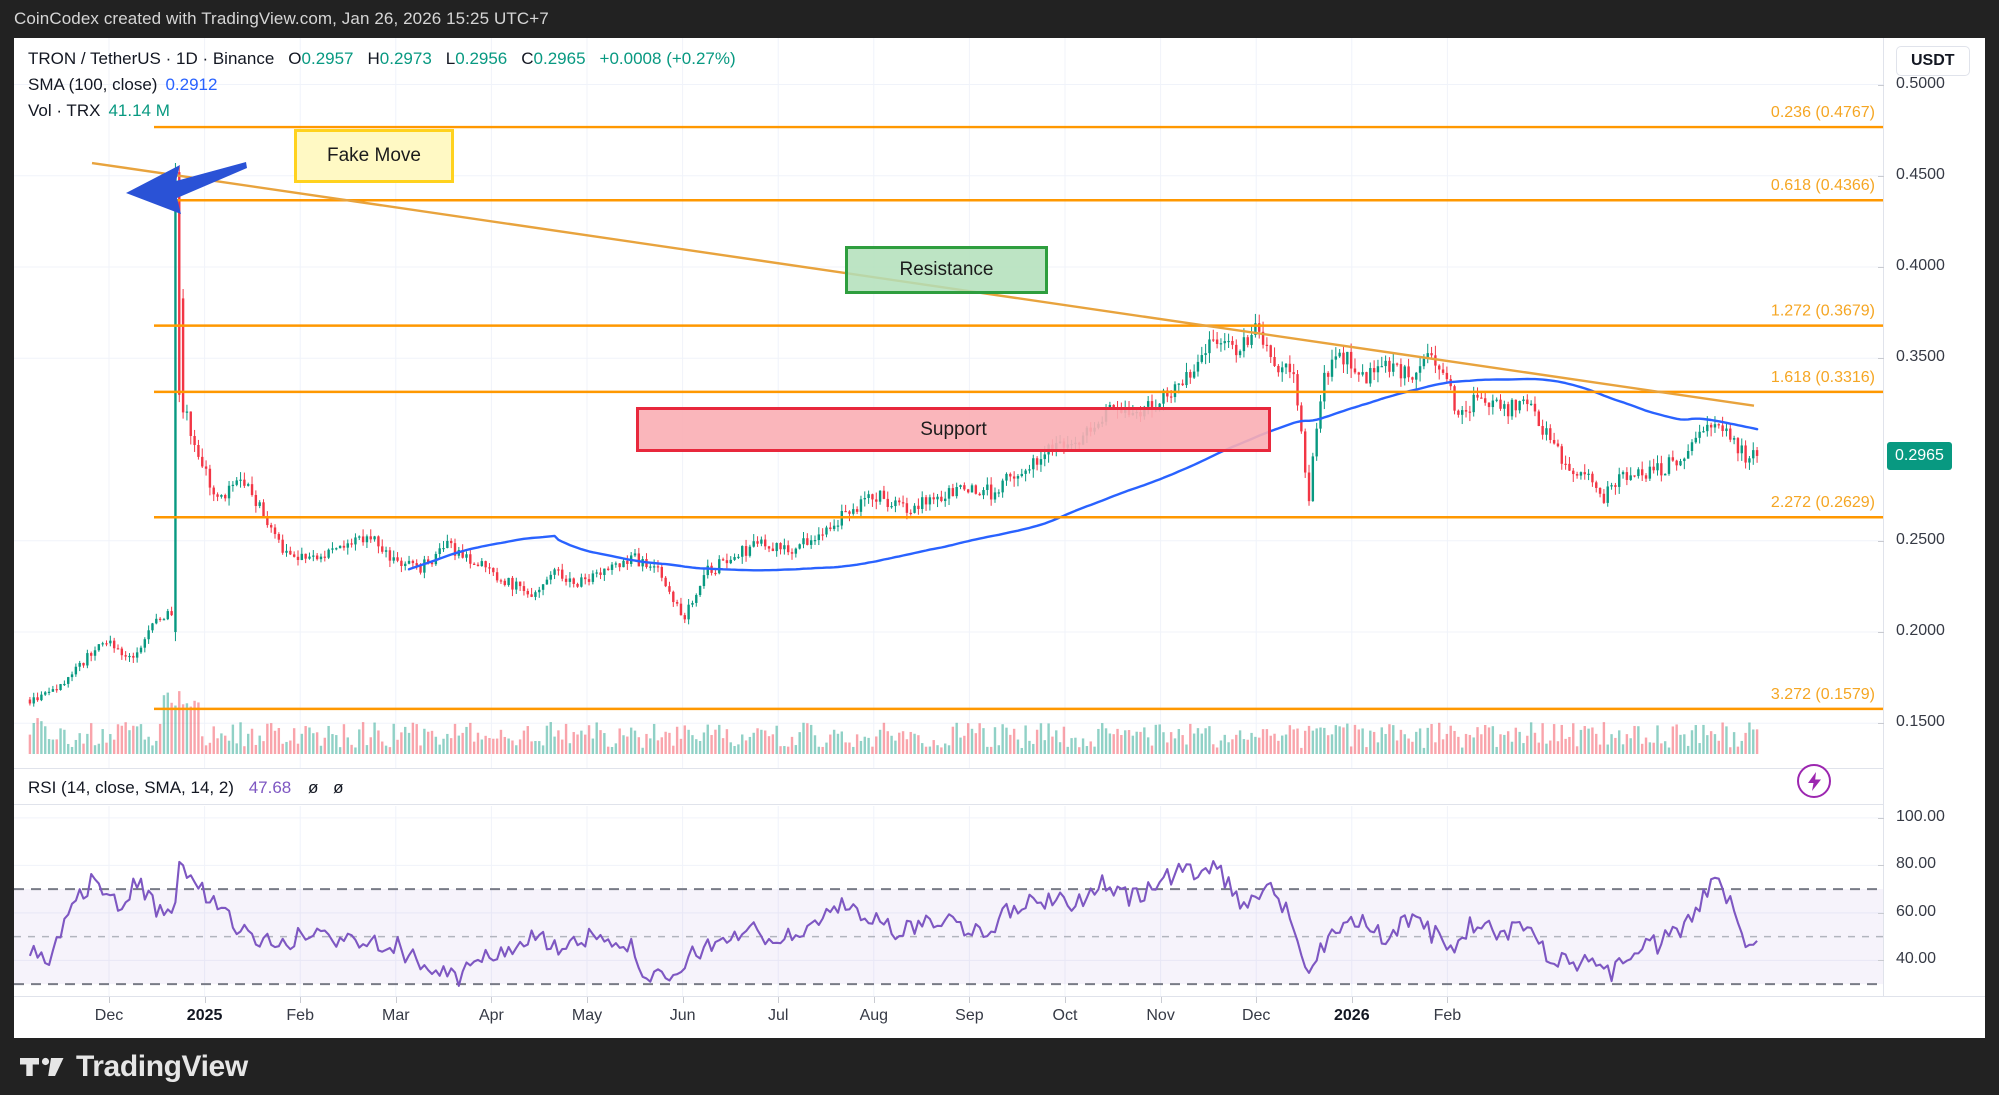 Image resolution: width=1999 pixels, height=1095 pixels. I want to click on annotation-box-resistance: Resistance, so click(946, 270).